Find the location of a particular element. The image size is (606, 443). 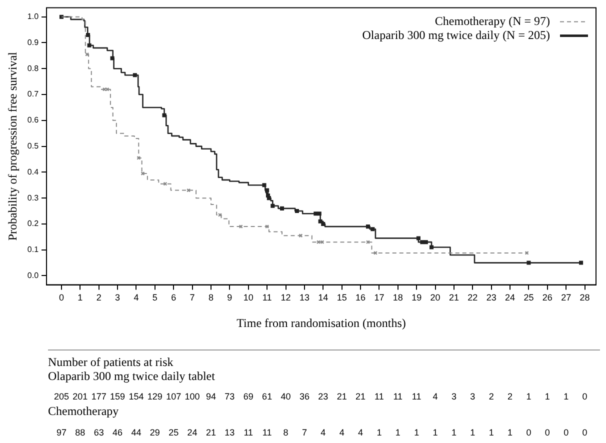

x-tick-label: 20 is located at coordinates (435, 297).